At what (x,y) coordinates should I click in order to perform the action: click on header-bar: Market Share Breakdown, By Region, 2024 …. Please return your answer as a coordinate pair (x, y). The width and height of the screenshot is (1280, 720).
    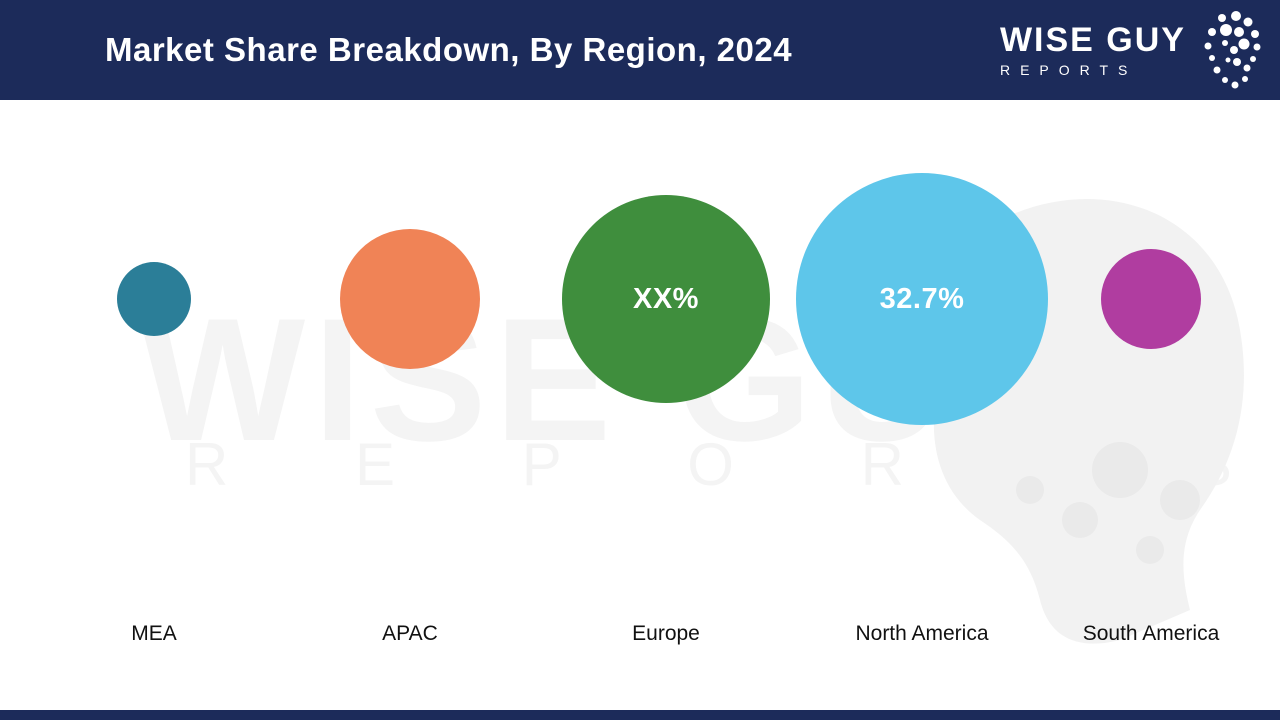
    Looking at the image, I should click on (640, 50).